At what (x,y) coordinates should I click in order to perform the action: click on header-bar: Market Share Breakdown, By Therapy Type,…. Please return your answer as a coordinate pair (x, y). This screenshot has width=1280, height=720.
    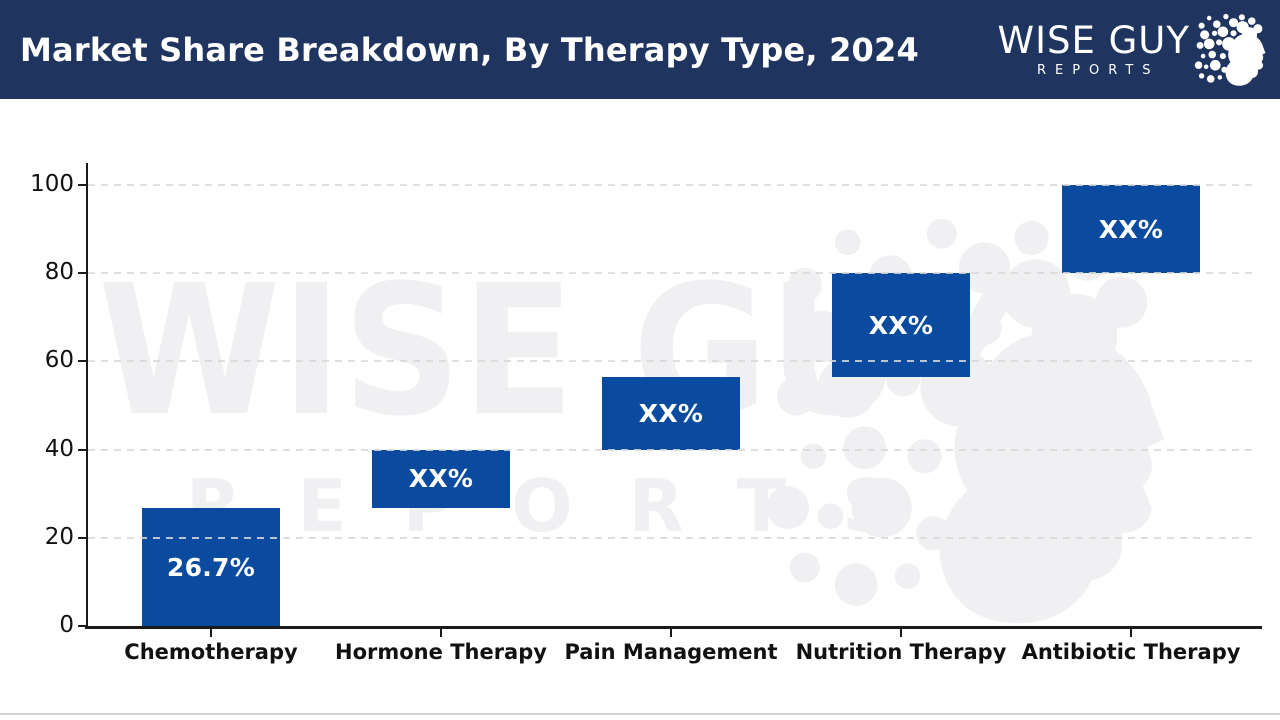
    Looking at the image, I should click on (640, 49).